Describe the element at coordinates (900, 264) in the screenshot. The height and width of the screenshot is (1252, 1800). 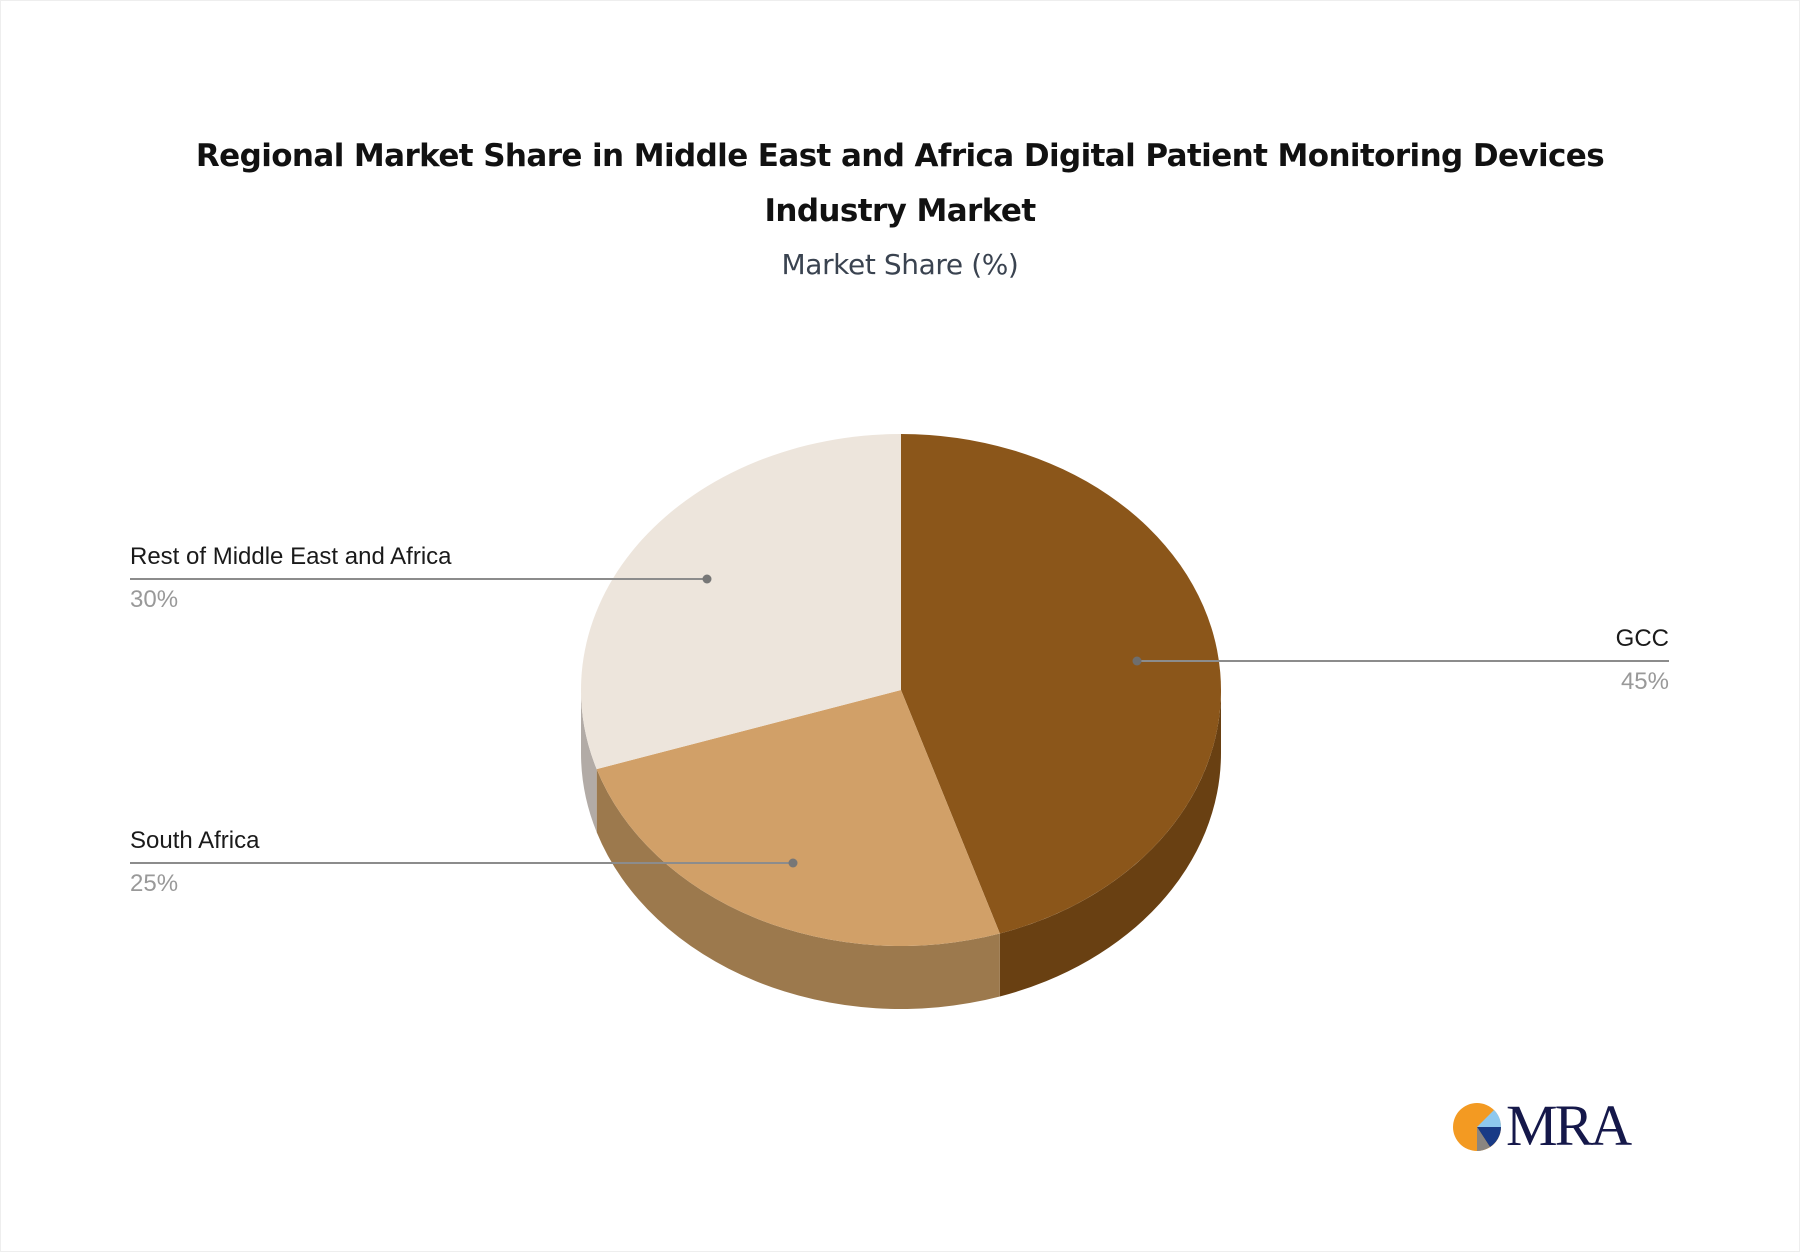
I see `chart-subtitle: Market Share (%)` at that location.